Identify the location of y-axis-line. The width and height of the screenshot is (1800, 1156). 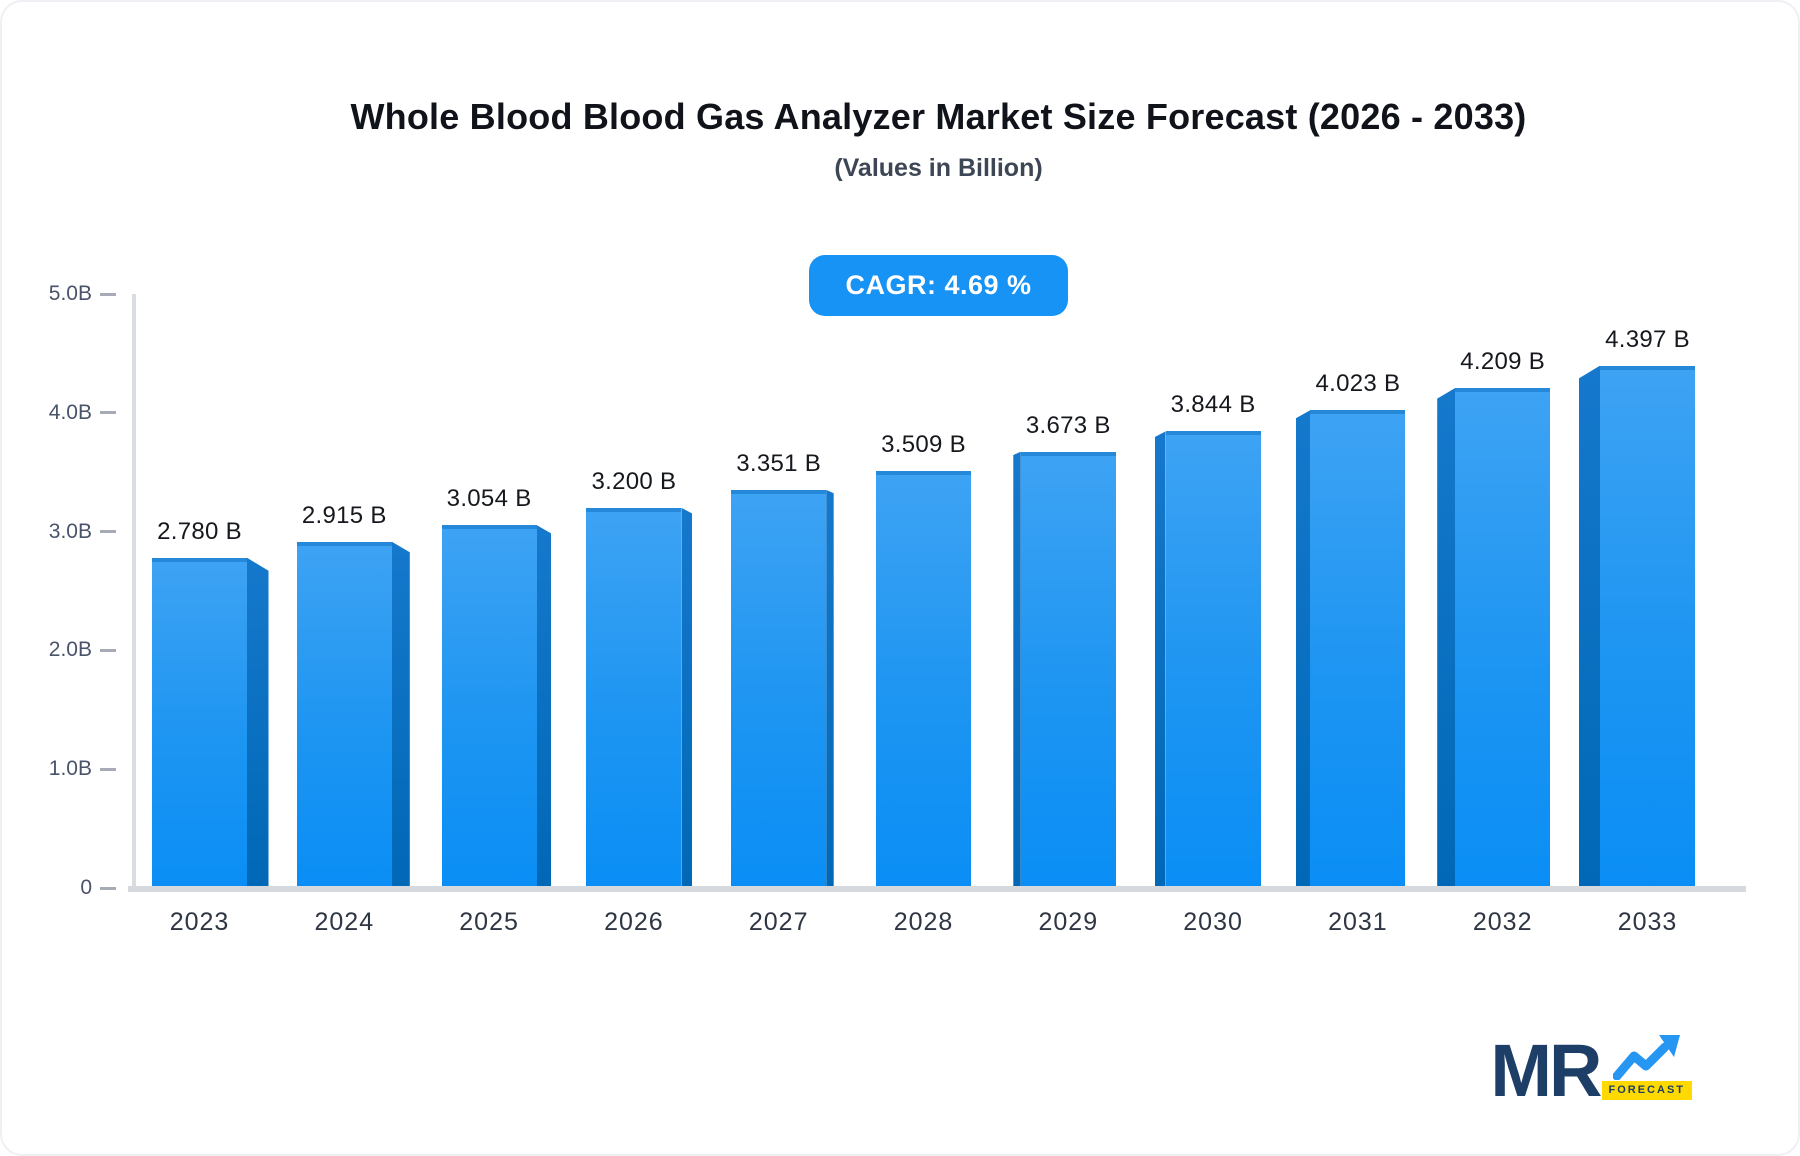
(134, 592).